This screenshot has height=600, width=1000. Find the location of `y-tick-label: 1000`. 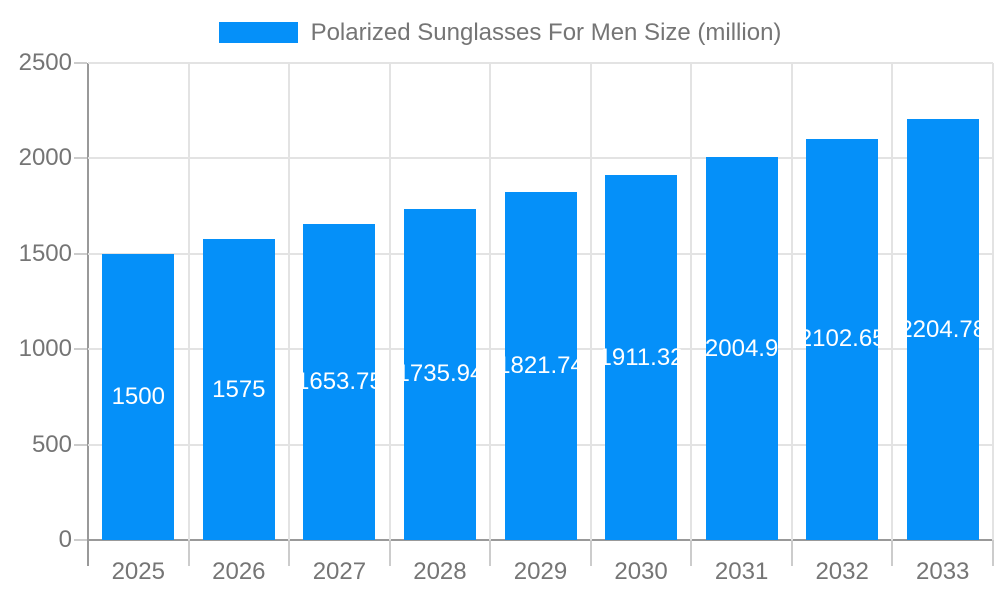

y-tick-label: 1000 is located at coordinates (45, 349).